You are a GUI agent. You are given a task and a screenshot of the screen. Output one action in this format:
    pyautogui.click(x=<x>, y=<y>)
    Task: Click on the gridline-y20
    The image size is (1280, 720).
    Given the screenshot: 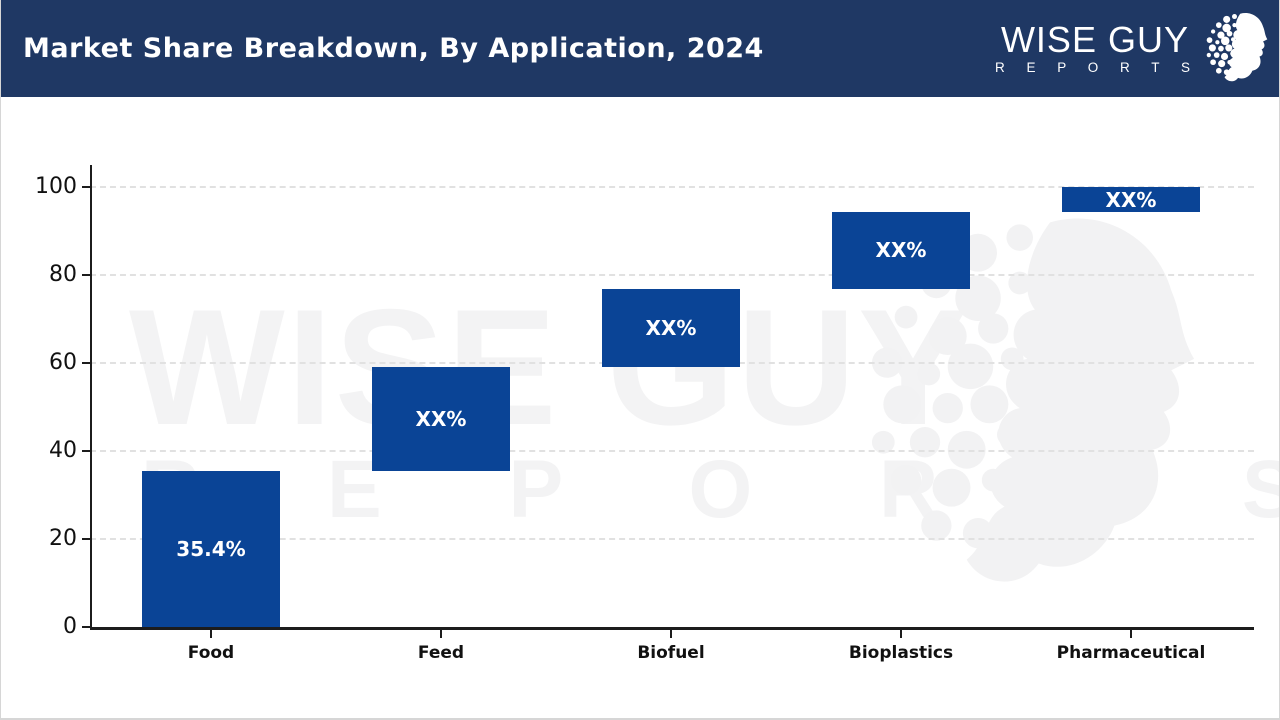 What is the action you would take?
    pyautogui.click(x=672, y=539)
    